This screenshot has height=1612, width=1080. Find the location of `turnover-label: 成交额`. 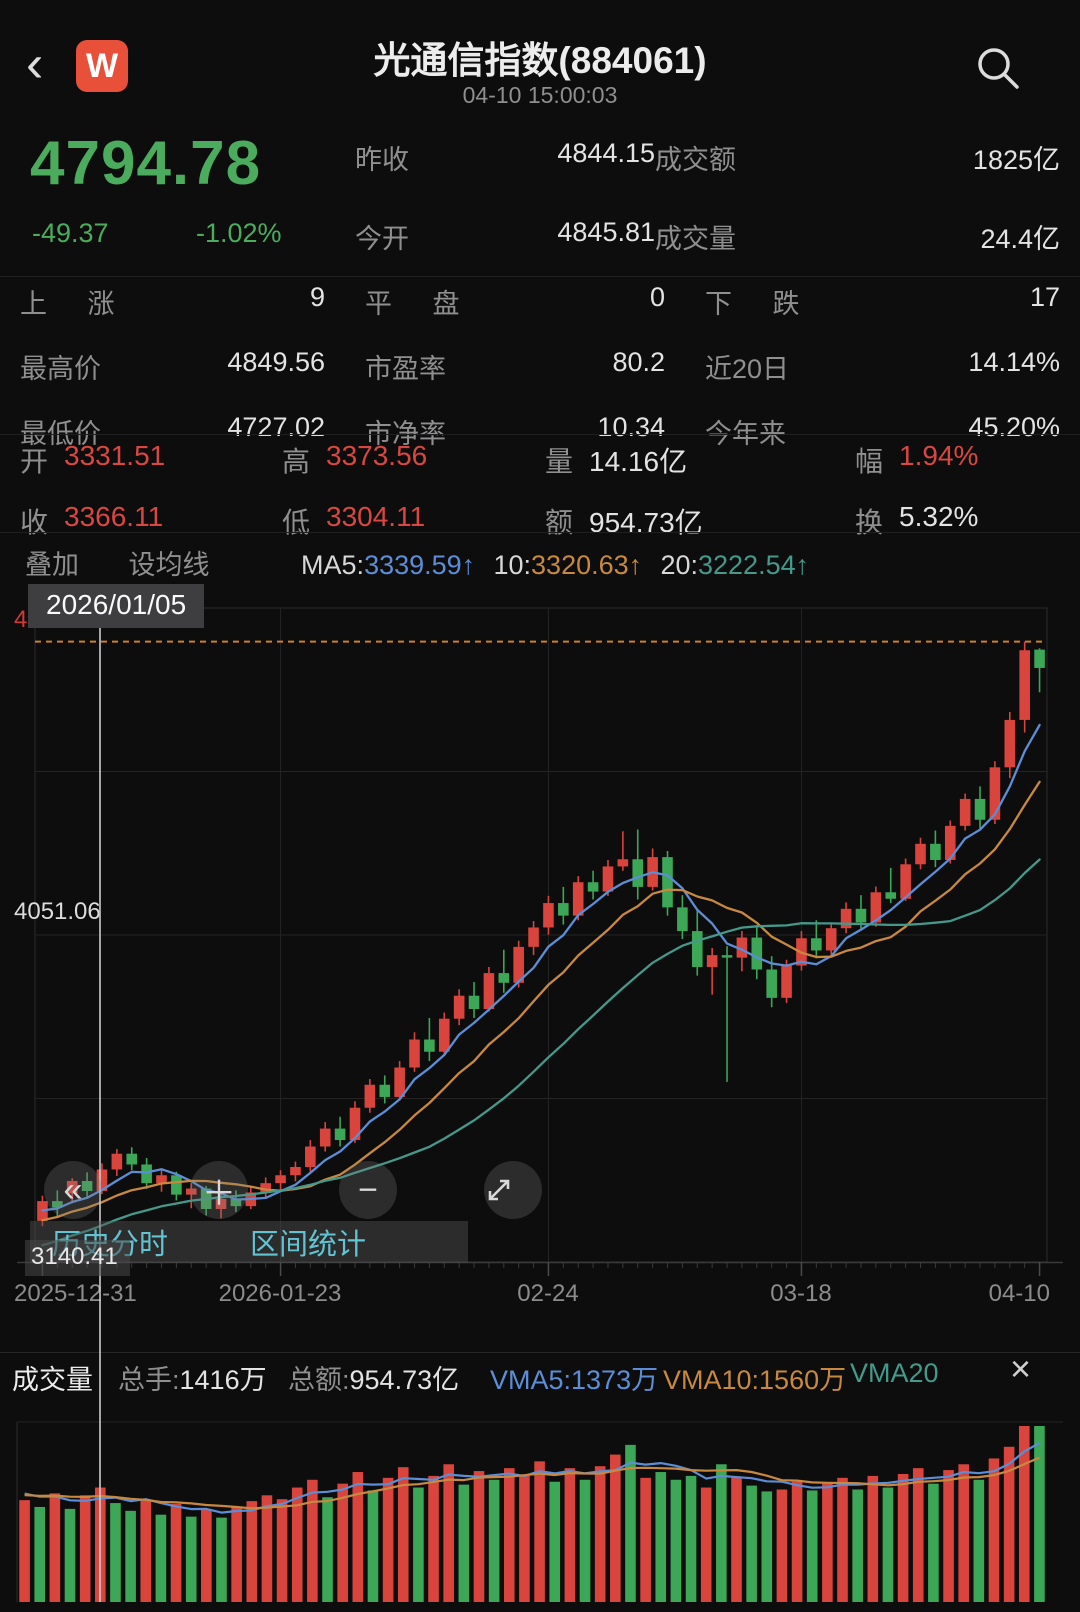

turnover-label: 成交额 is located at coordinates (695, 160).